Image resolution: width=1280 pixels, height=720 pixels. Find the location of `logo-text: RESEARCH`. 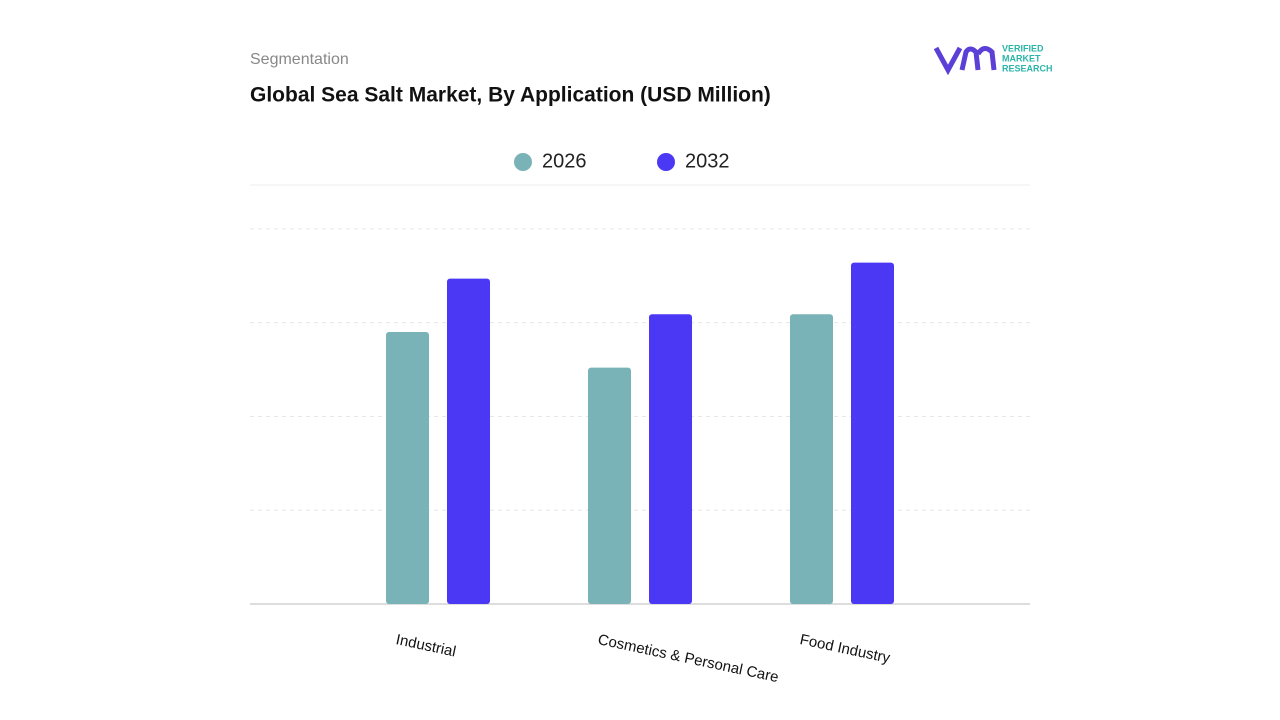

logo-text: RESEARCH is located at coordinates (1027, 68).